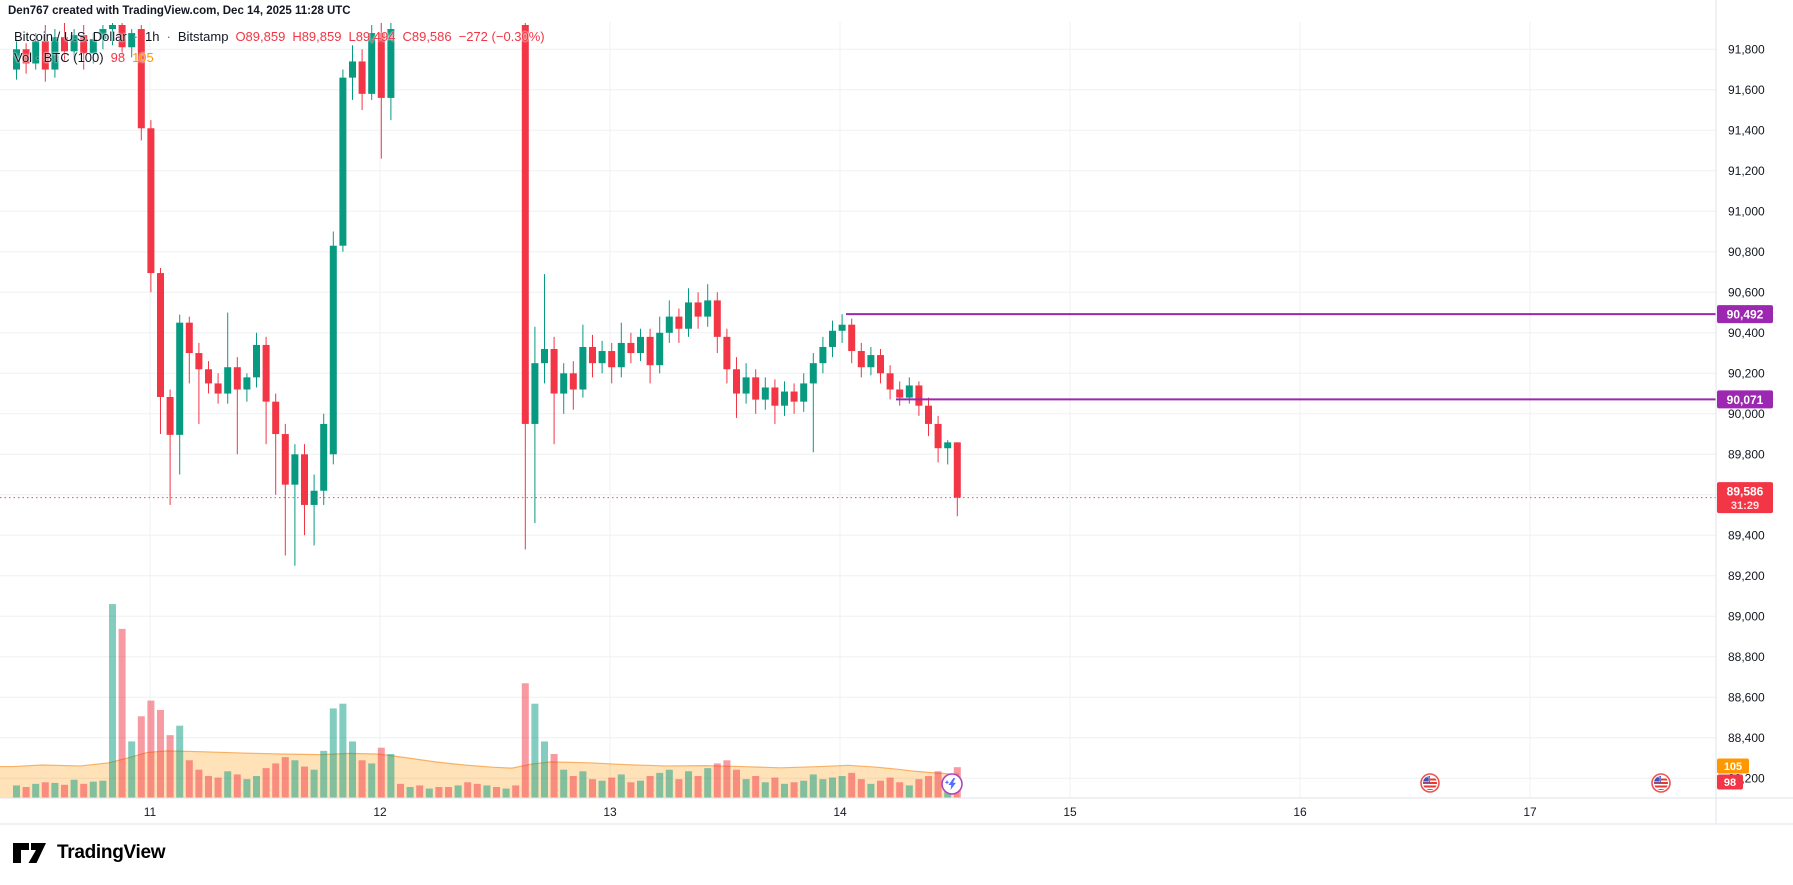 This screenshot has width=1793, height=885. I want to click on price-tick-label: 90,200, so click(1746, 373).